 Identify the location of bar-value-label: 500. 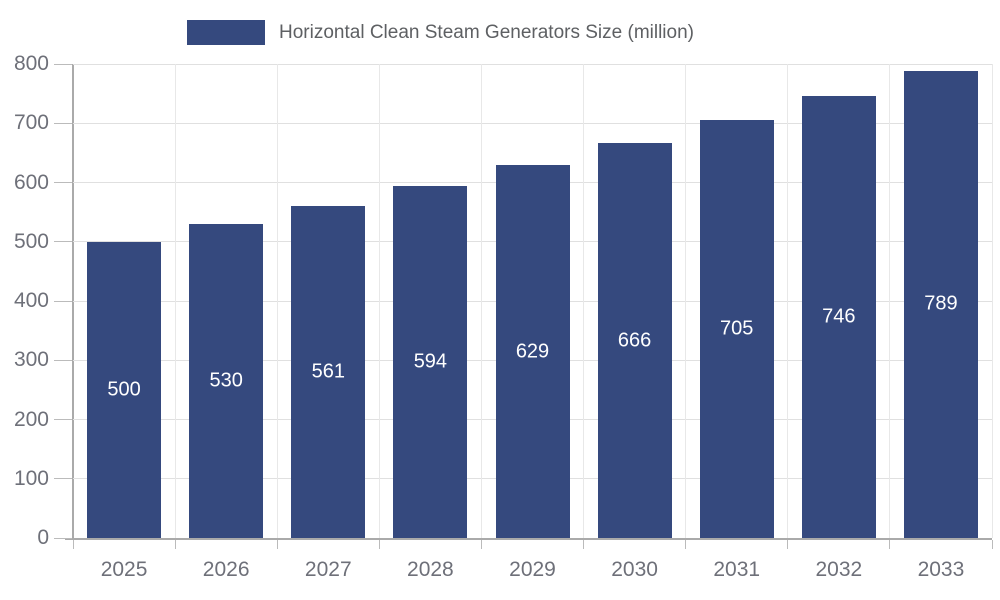
(124, 389).